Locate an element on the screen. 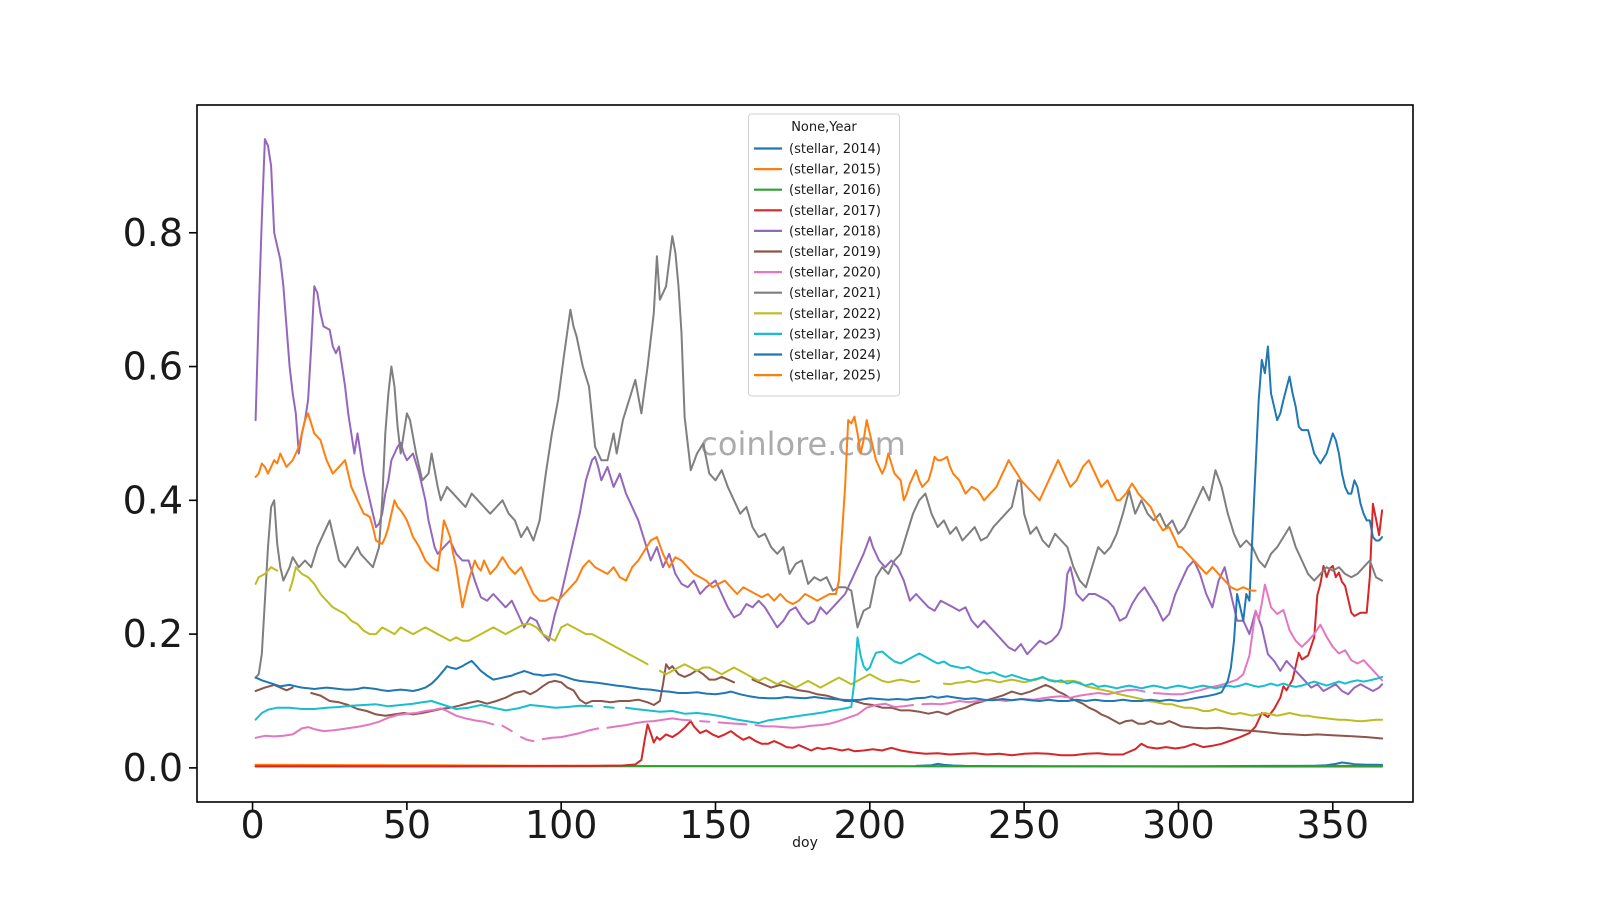 This screenshot has height=900, width=1600. legend-title: None,Year is located at coordinates (824, 127).